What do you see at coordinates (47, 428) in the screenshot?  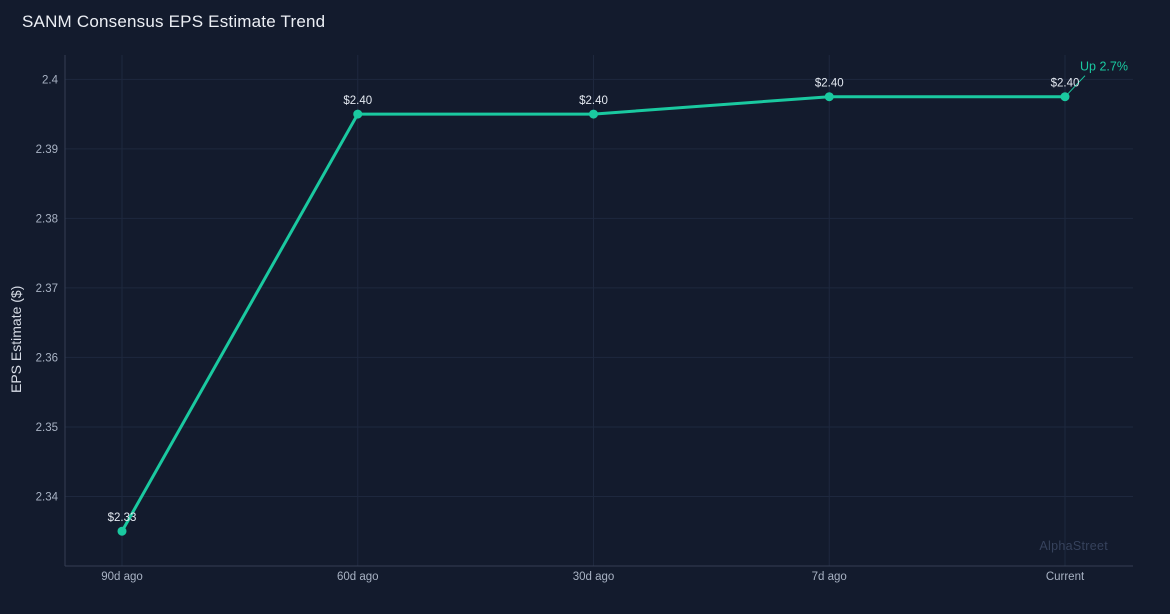 I see `y-tick-label: 2.35` at bounding box center [47, 428].